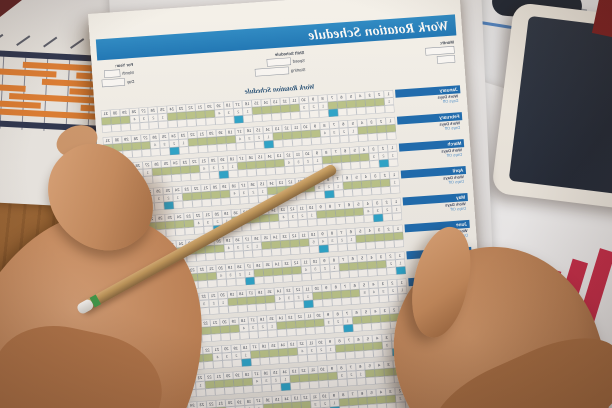 This screenshot has width=612, height=408. What do you see at coordinates (118, 78) in the screenshot?
I see `form-group-year: For Year: Month Day` at bounding box center [118, 78].